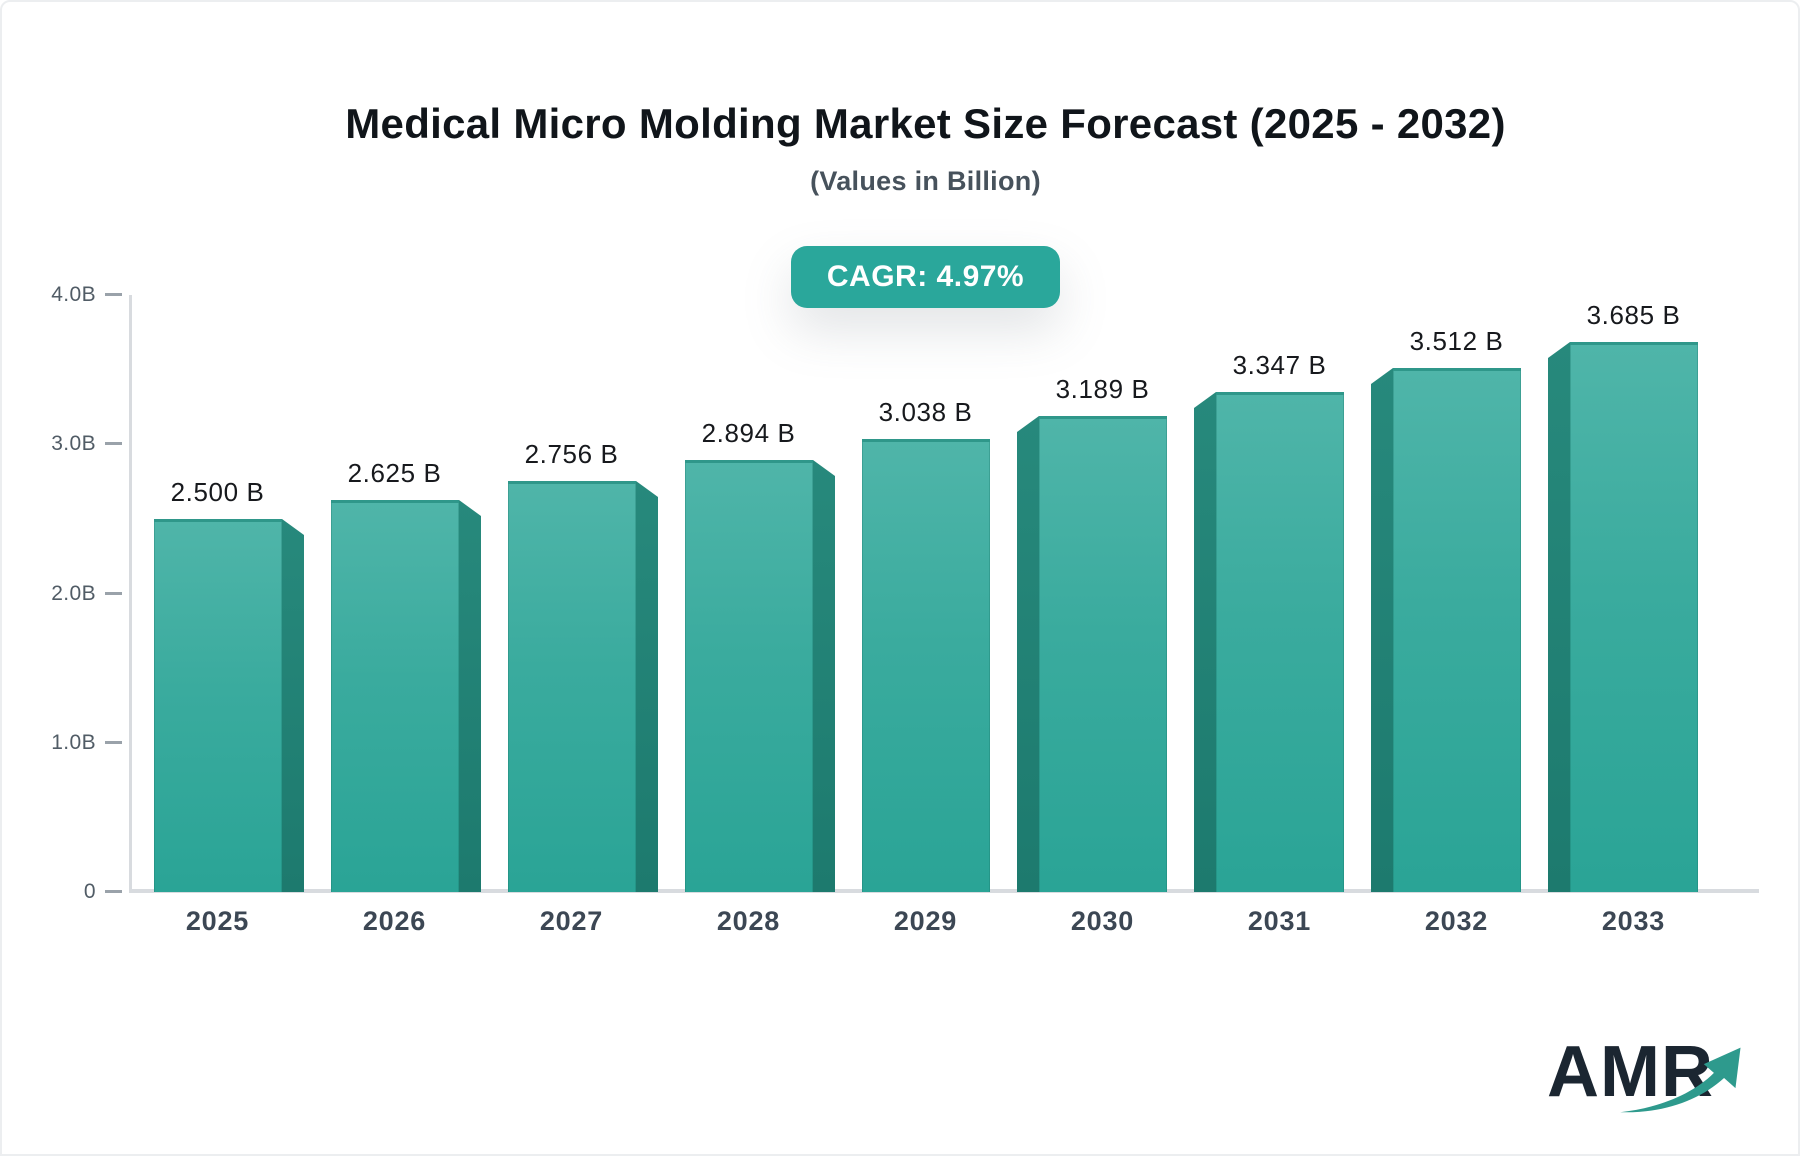 The height and width of the screenshot is (1156, 1800). Describe the element at coordinates (130, 593) in the screenshot. I see `y-axis-line` at that location.